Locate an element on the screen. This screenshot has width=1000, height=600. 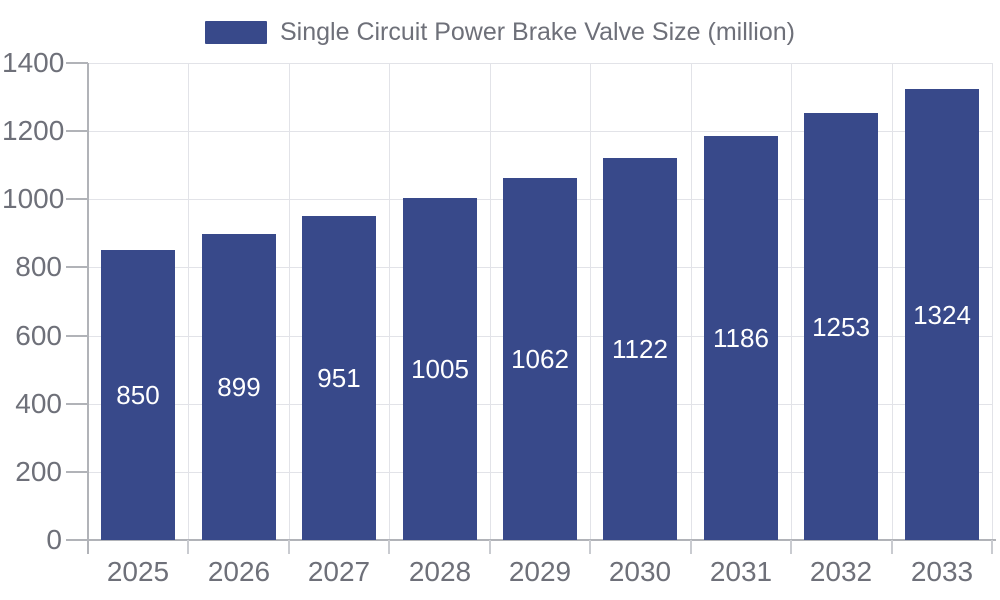
bar-2028: 1005 is located at coordinates (440, 369).